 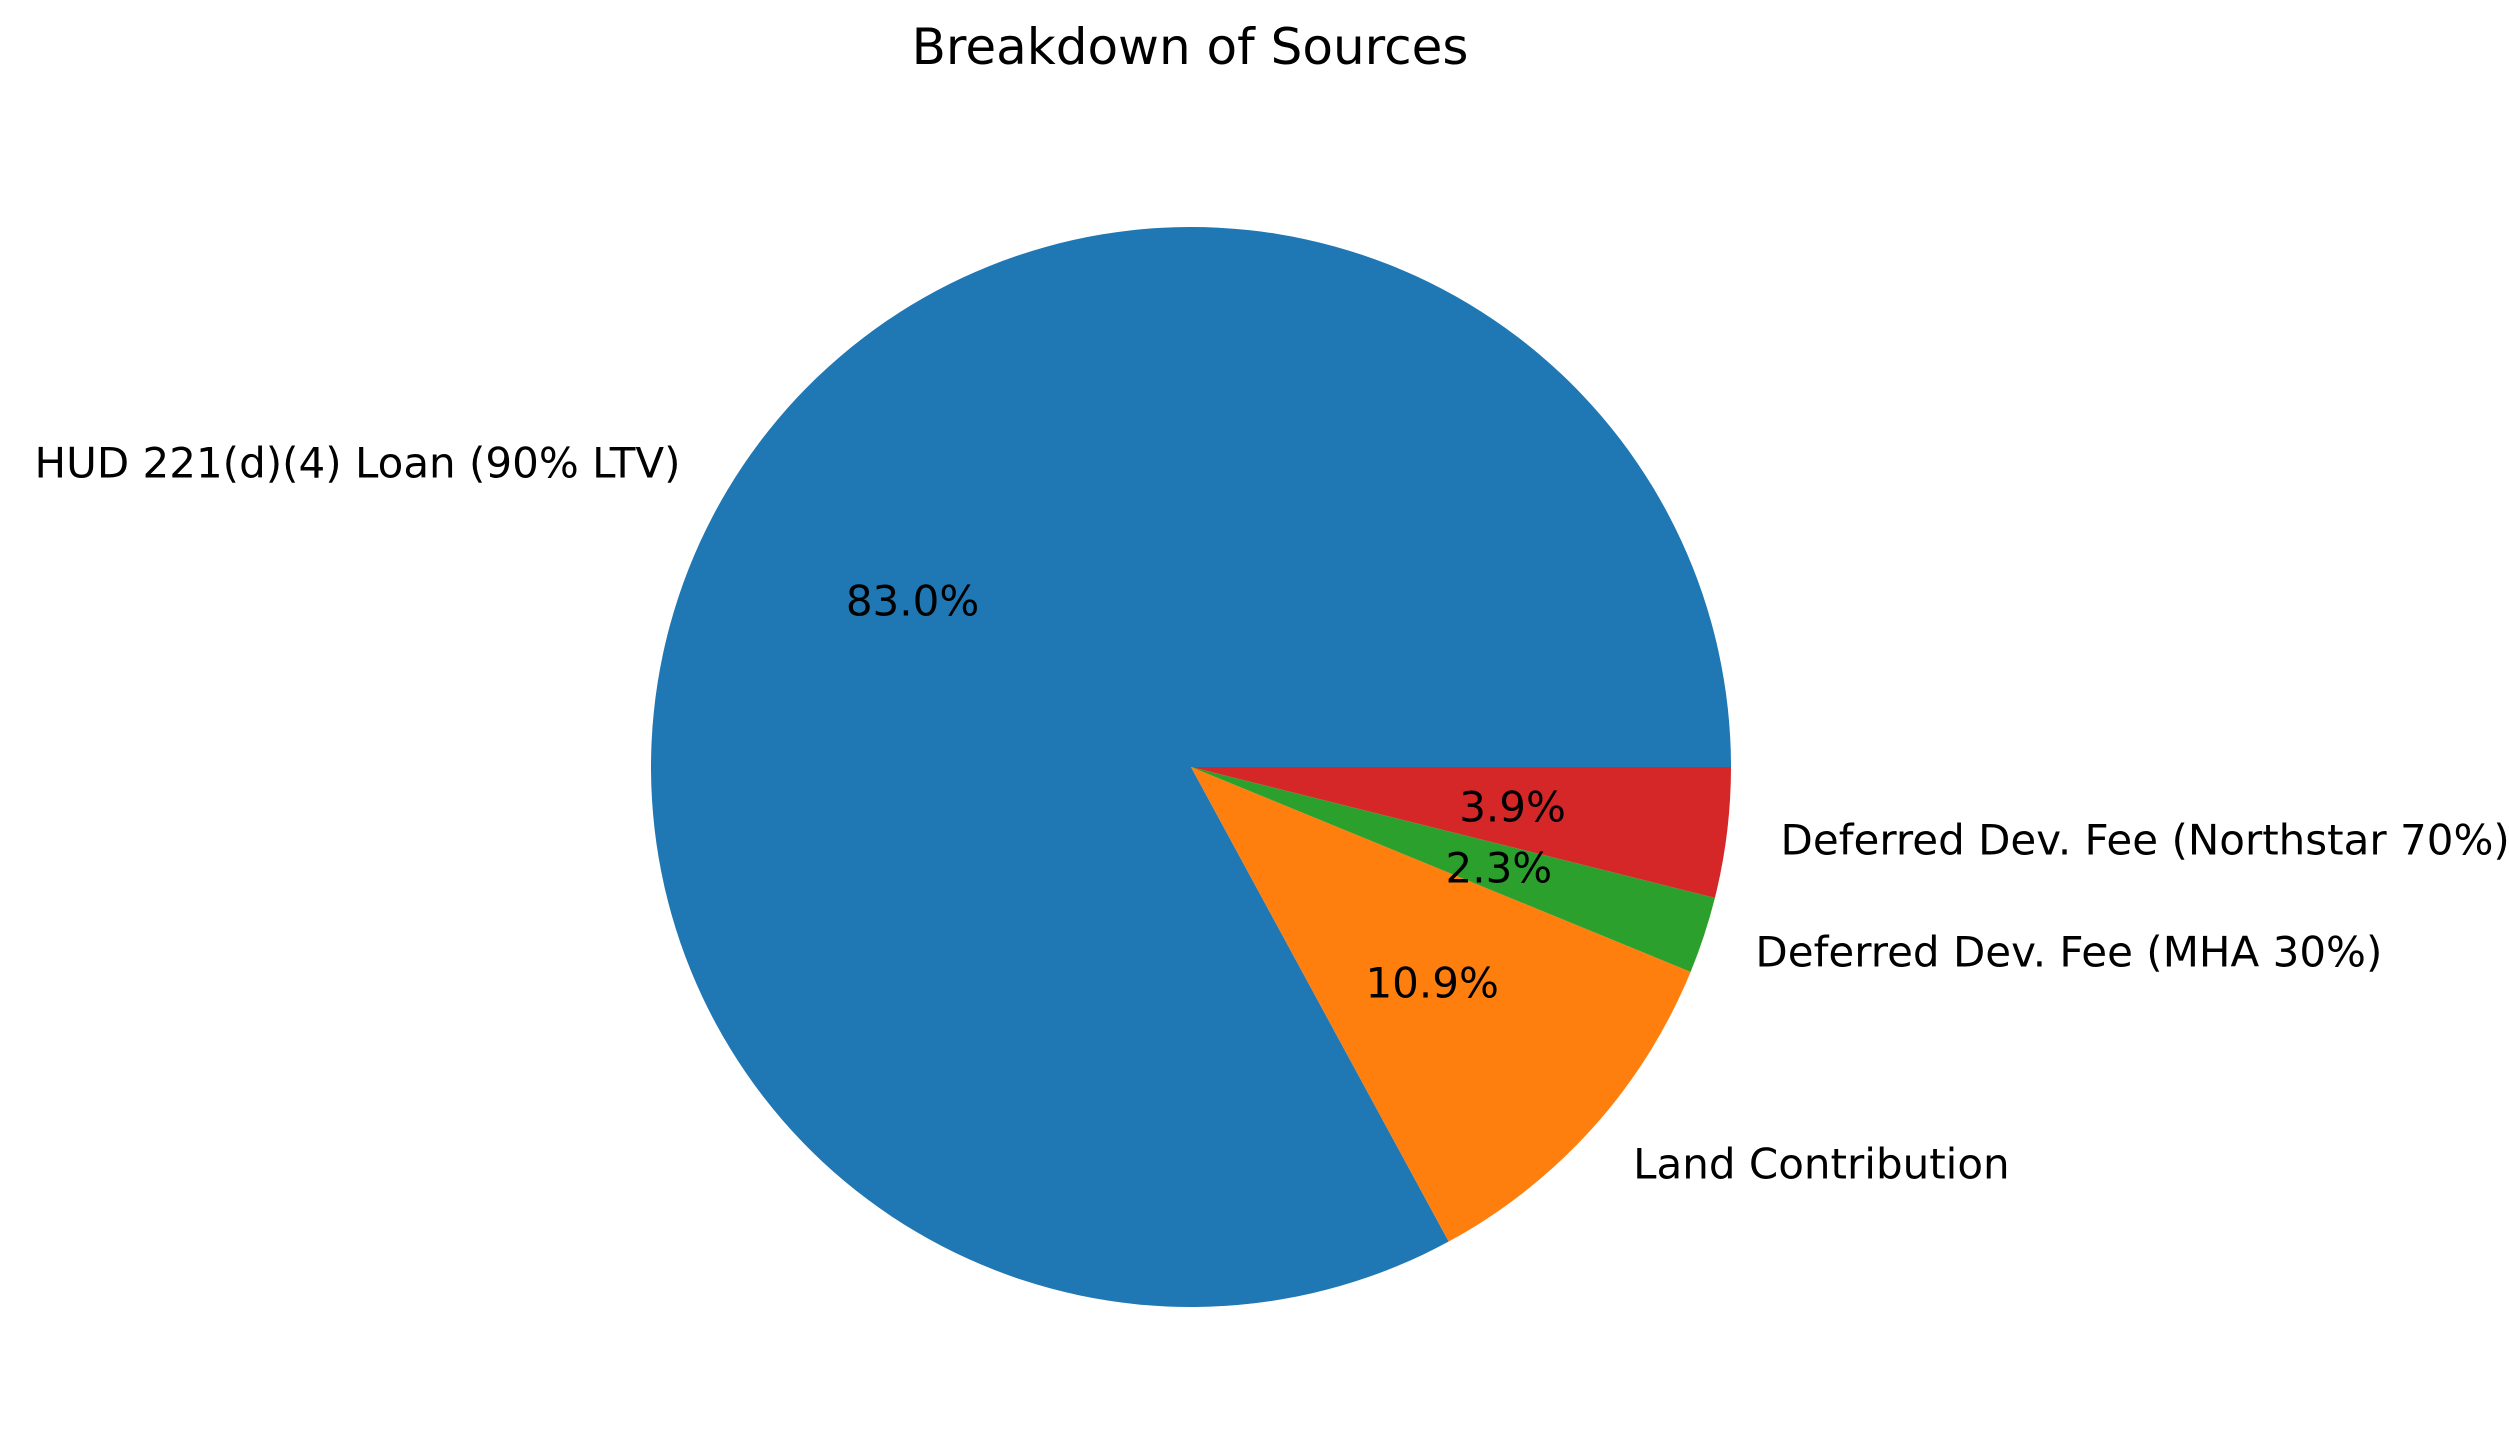 I want to click on slice-percent-1: 10.9%, so click(x=1432, y=983).